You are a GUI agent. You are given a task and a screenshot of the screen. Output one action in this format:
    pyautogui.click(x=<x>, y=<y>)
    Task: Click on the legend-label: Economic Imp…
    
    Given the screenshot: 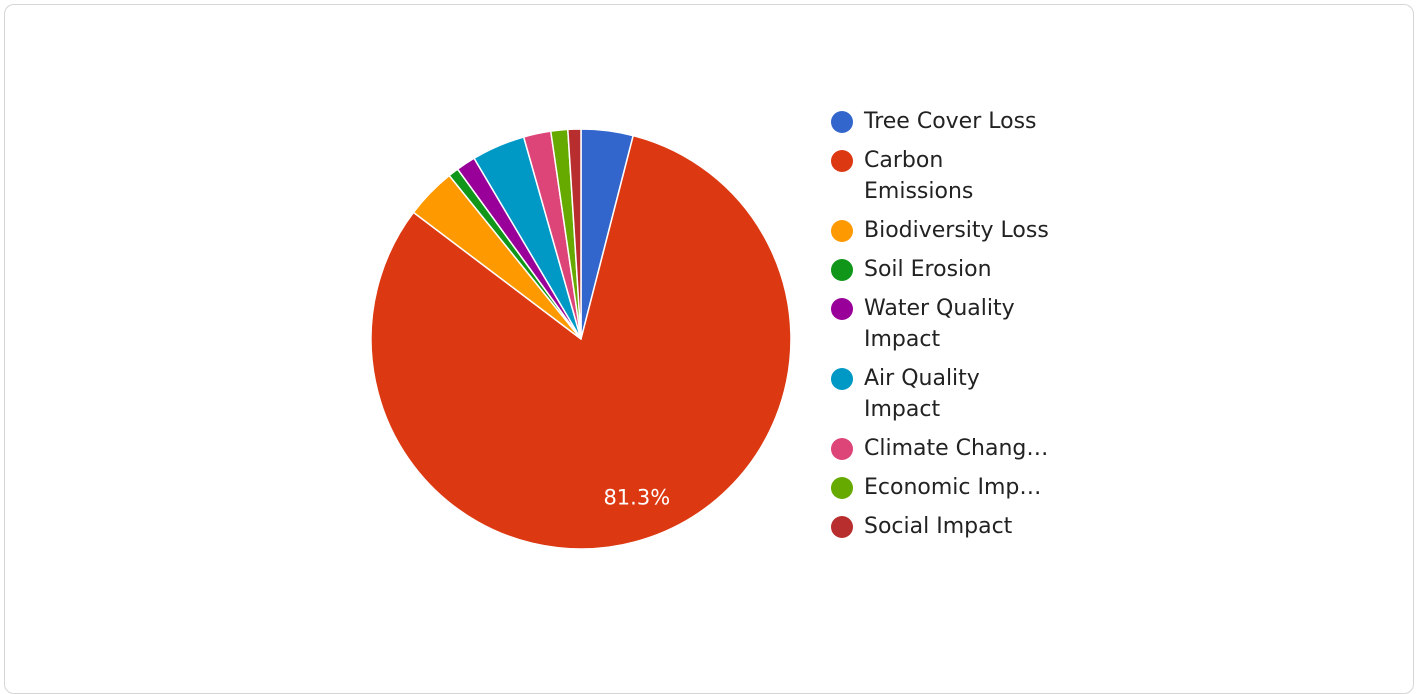 What is the action you would take?
    pyautogui.click(x=952, y=487)
    